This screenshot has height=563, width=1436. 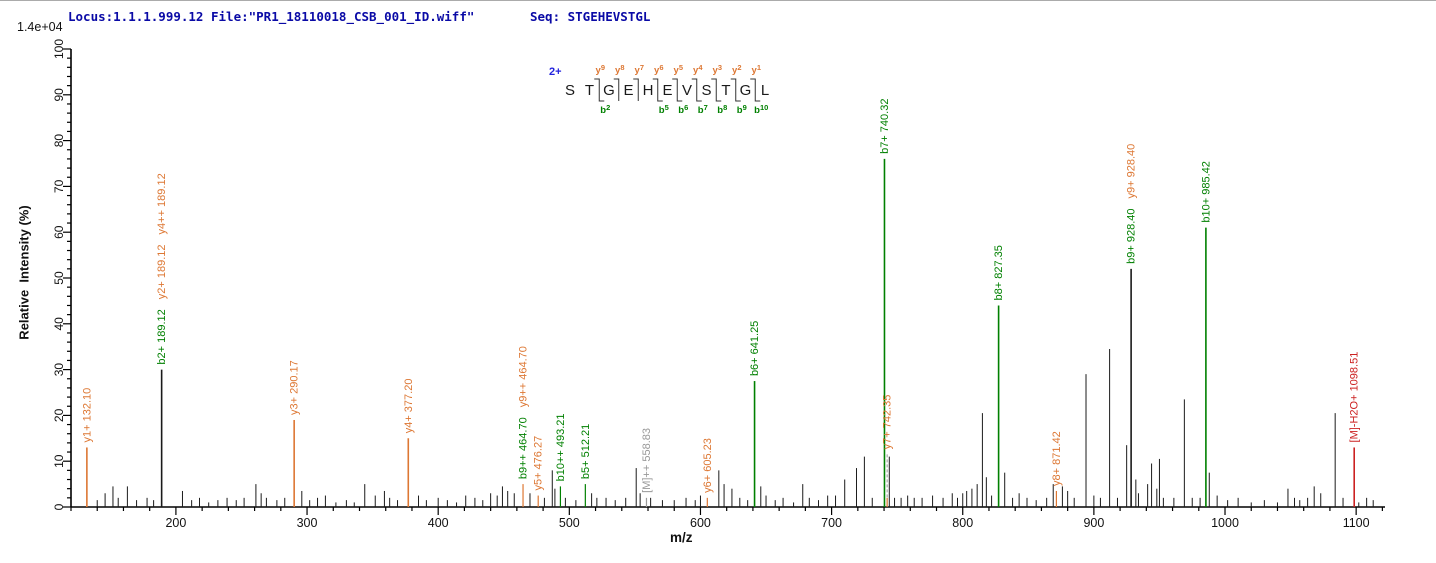 I want to click on y-tick-label: 20, so click(x=59, y=415).